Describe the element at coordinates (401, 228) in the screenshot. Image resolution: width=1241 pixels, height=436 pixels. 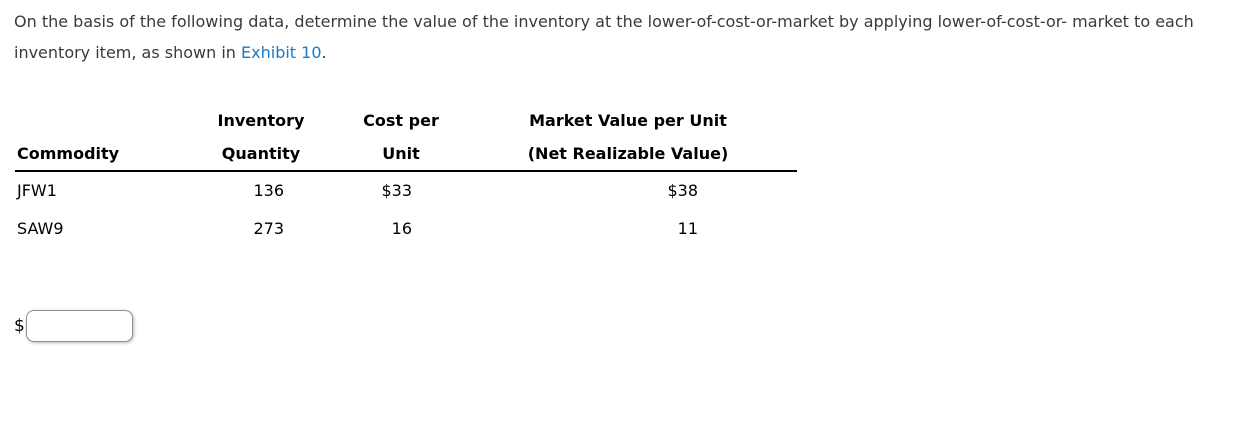
I see `cell-cost: 16` at that location.